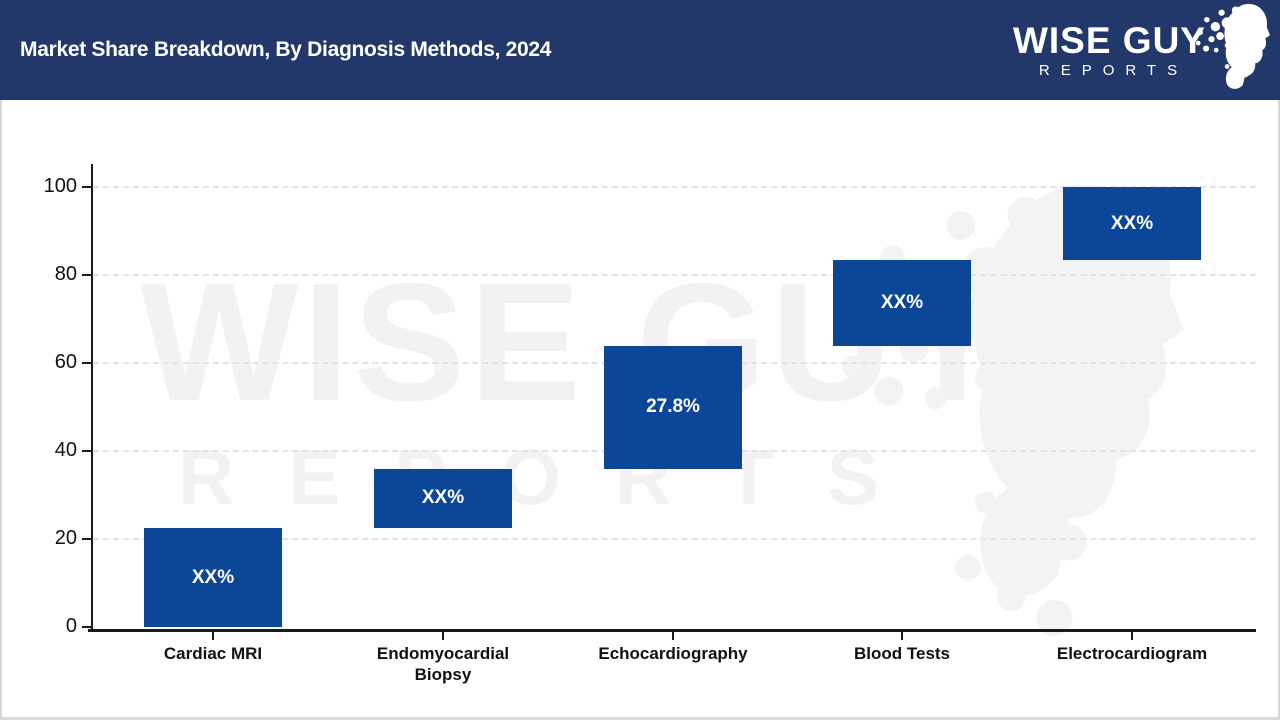  I want to click on x-axis-label: Endomyocardial Biopsy, so click(443, 664).